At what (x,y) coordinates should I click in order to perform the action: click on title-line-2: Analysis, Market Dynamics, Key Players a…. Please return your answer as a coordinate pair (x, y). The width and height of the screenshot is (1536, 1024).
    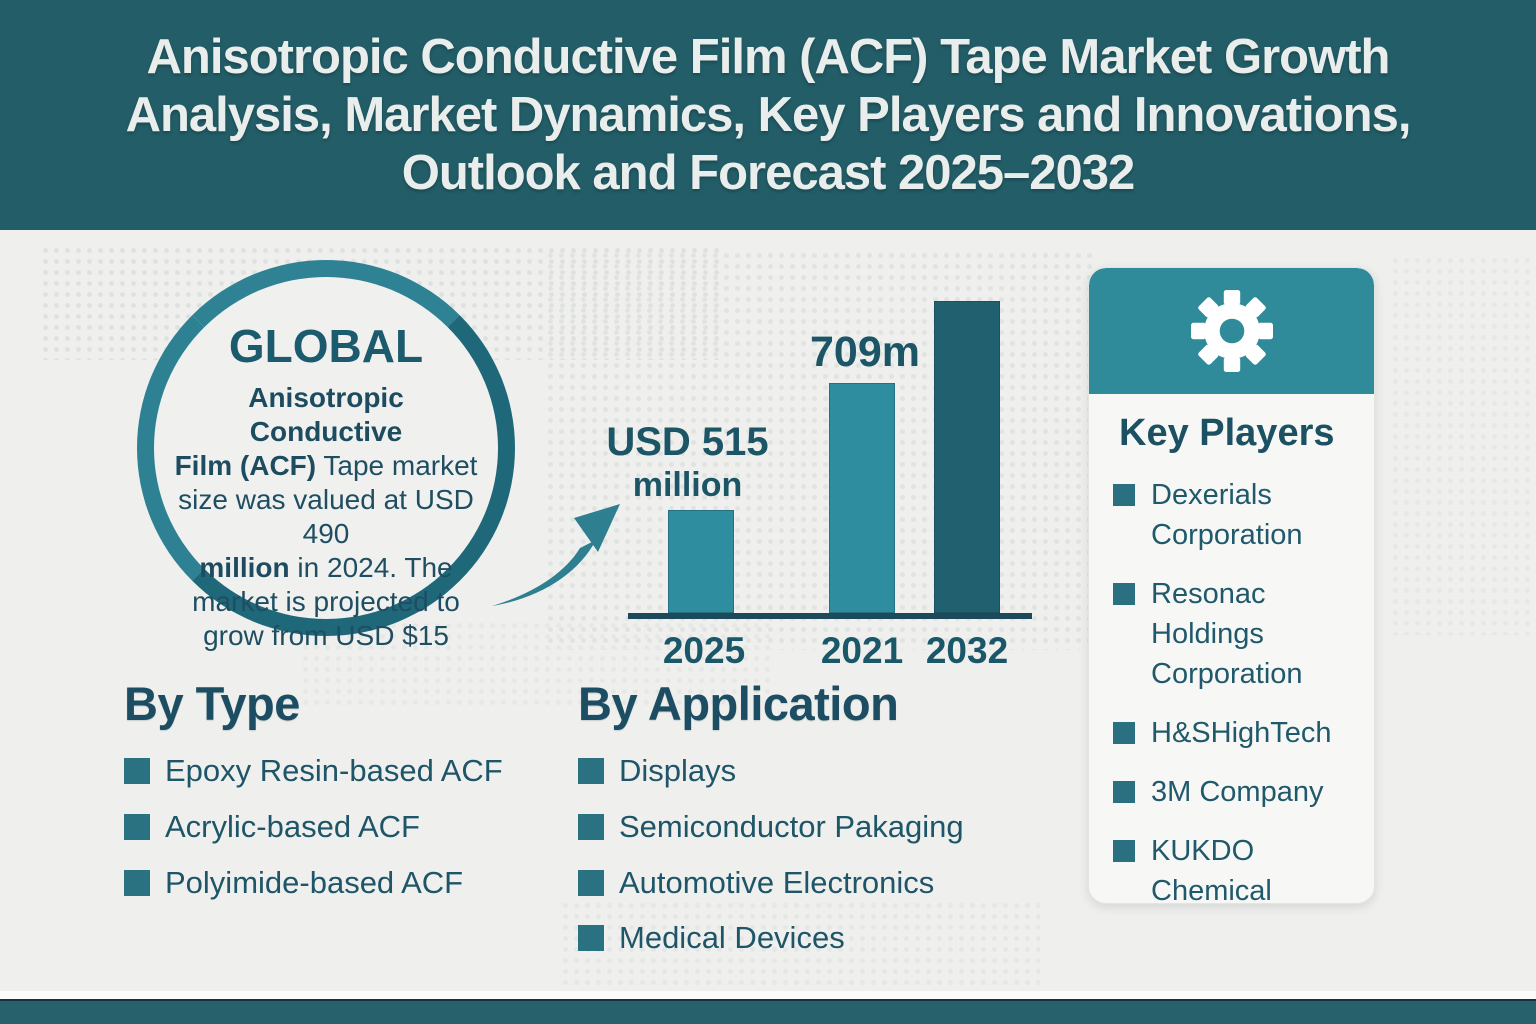
    Looking at the image, I should click on (768, 115).